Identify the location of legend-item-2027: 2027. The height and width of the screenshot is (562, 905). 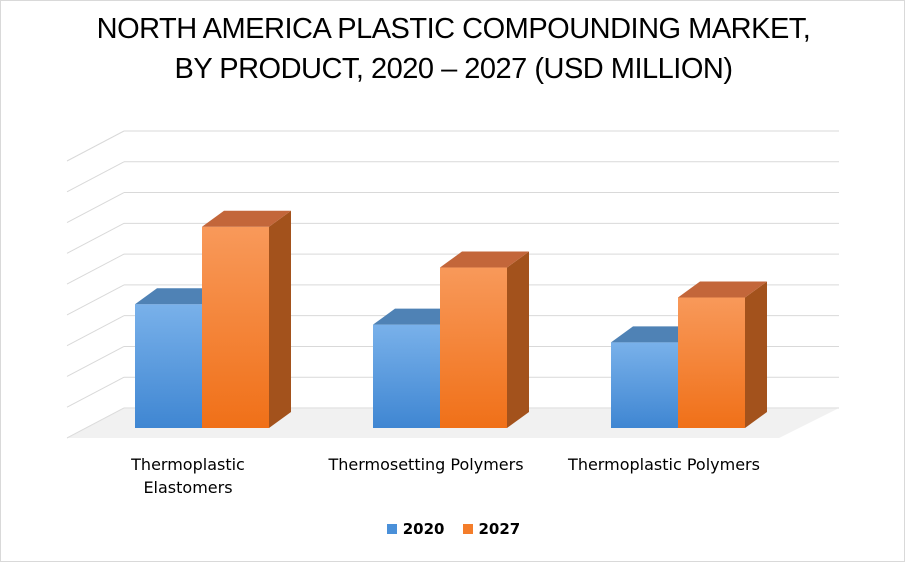
(491, 529).